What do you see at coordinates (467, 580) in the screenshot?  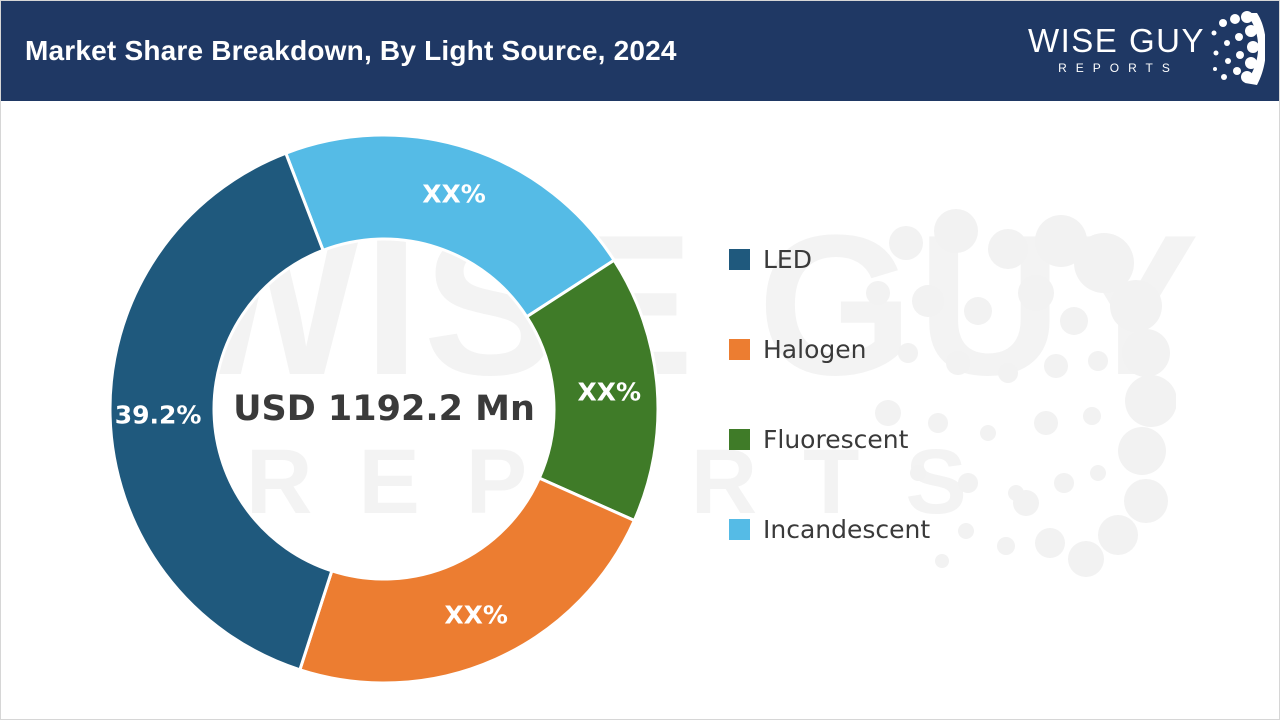 I see `donut-segment-halogen` at bounding box center [467, 580].